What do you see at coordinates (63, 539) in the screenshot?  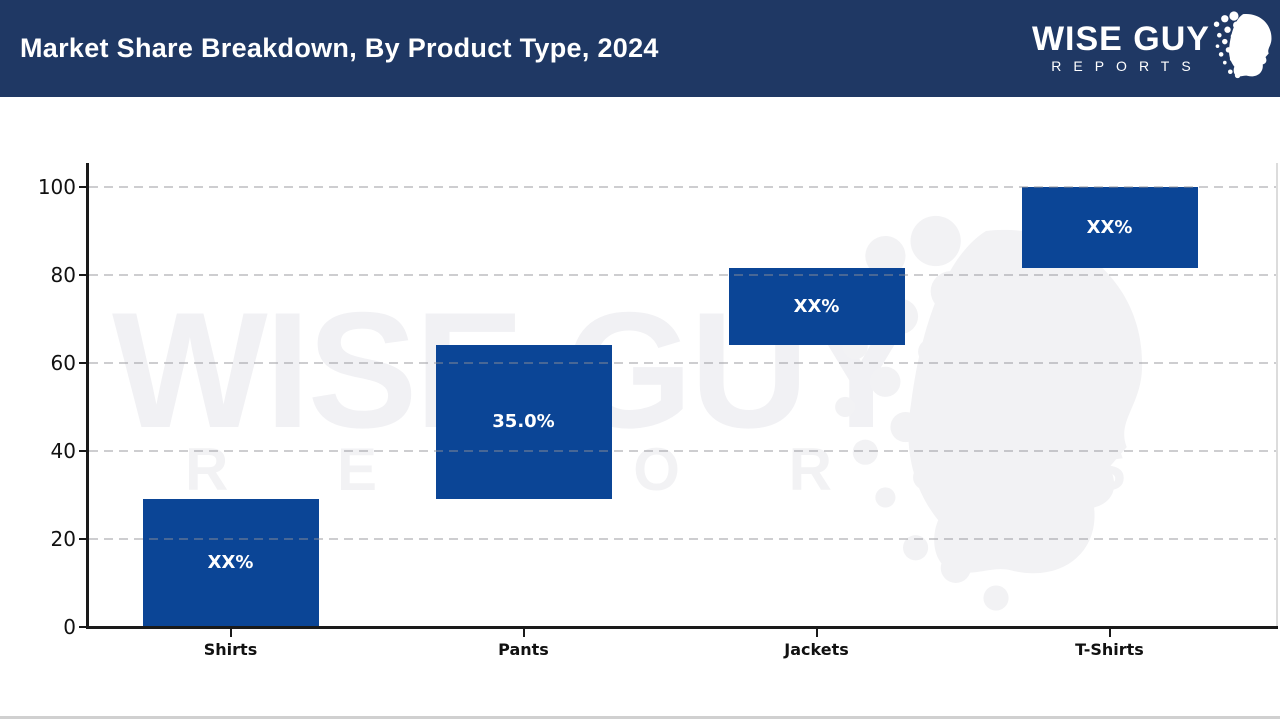 I see `y-tick-label: 20` at bounding box center [63, 539].